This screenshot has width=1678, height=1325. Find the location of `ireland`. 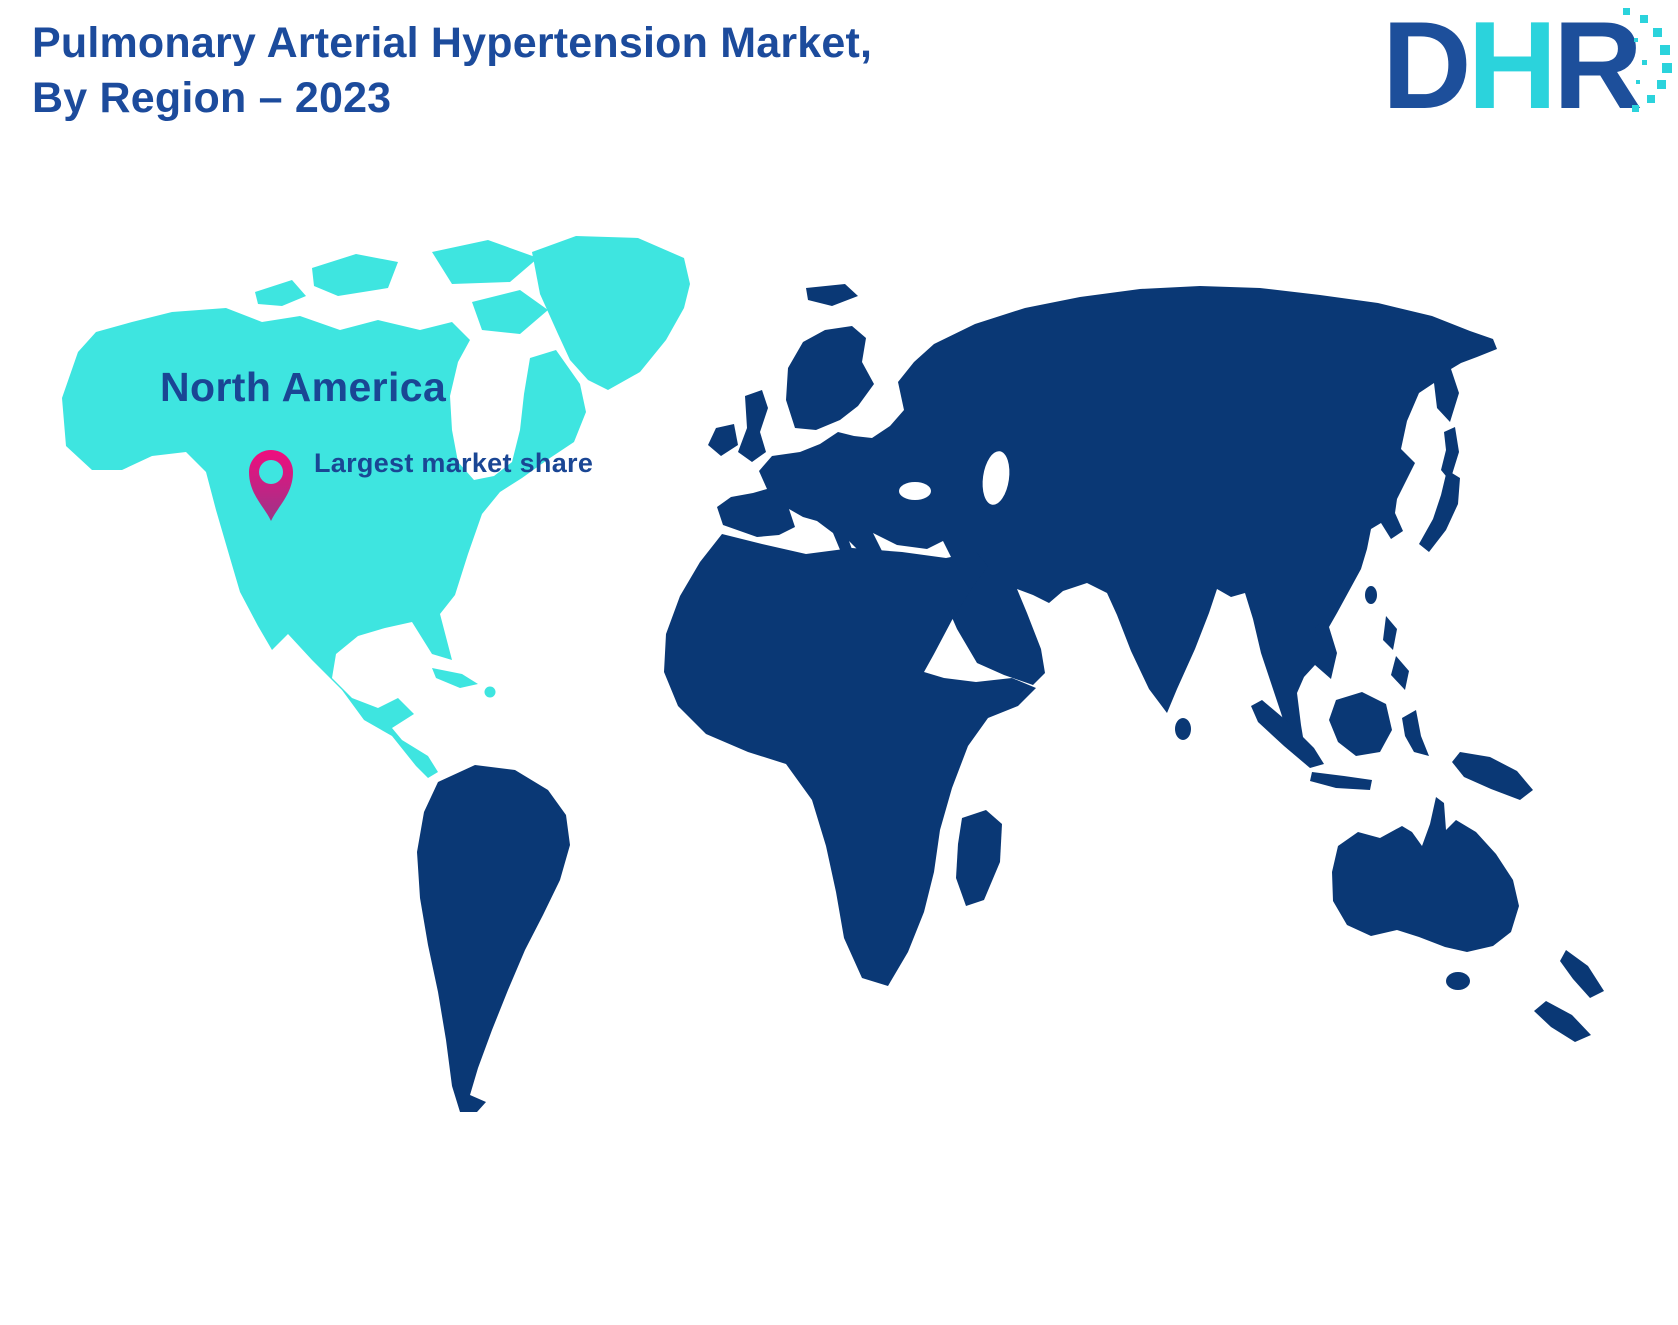

ireland is located at coordinates (723, 440).